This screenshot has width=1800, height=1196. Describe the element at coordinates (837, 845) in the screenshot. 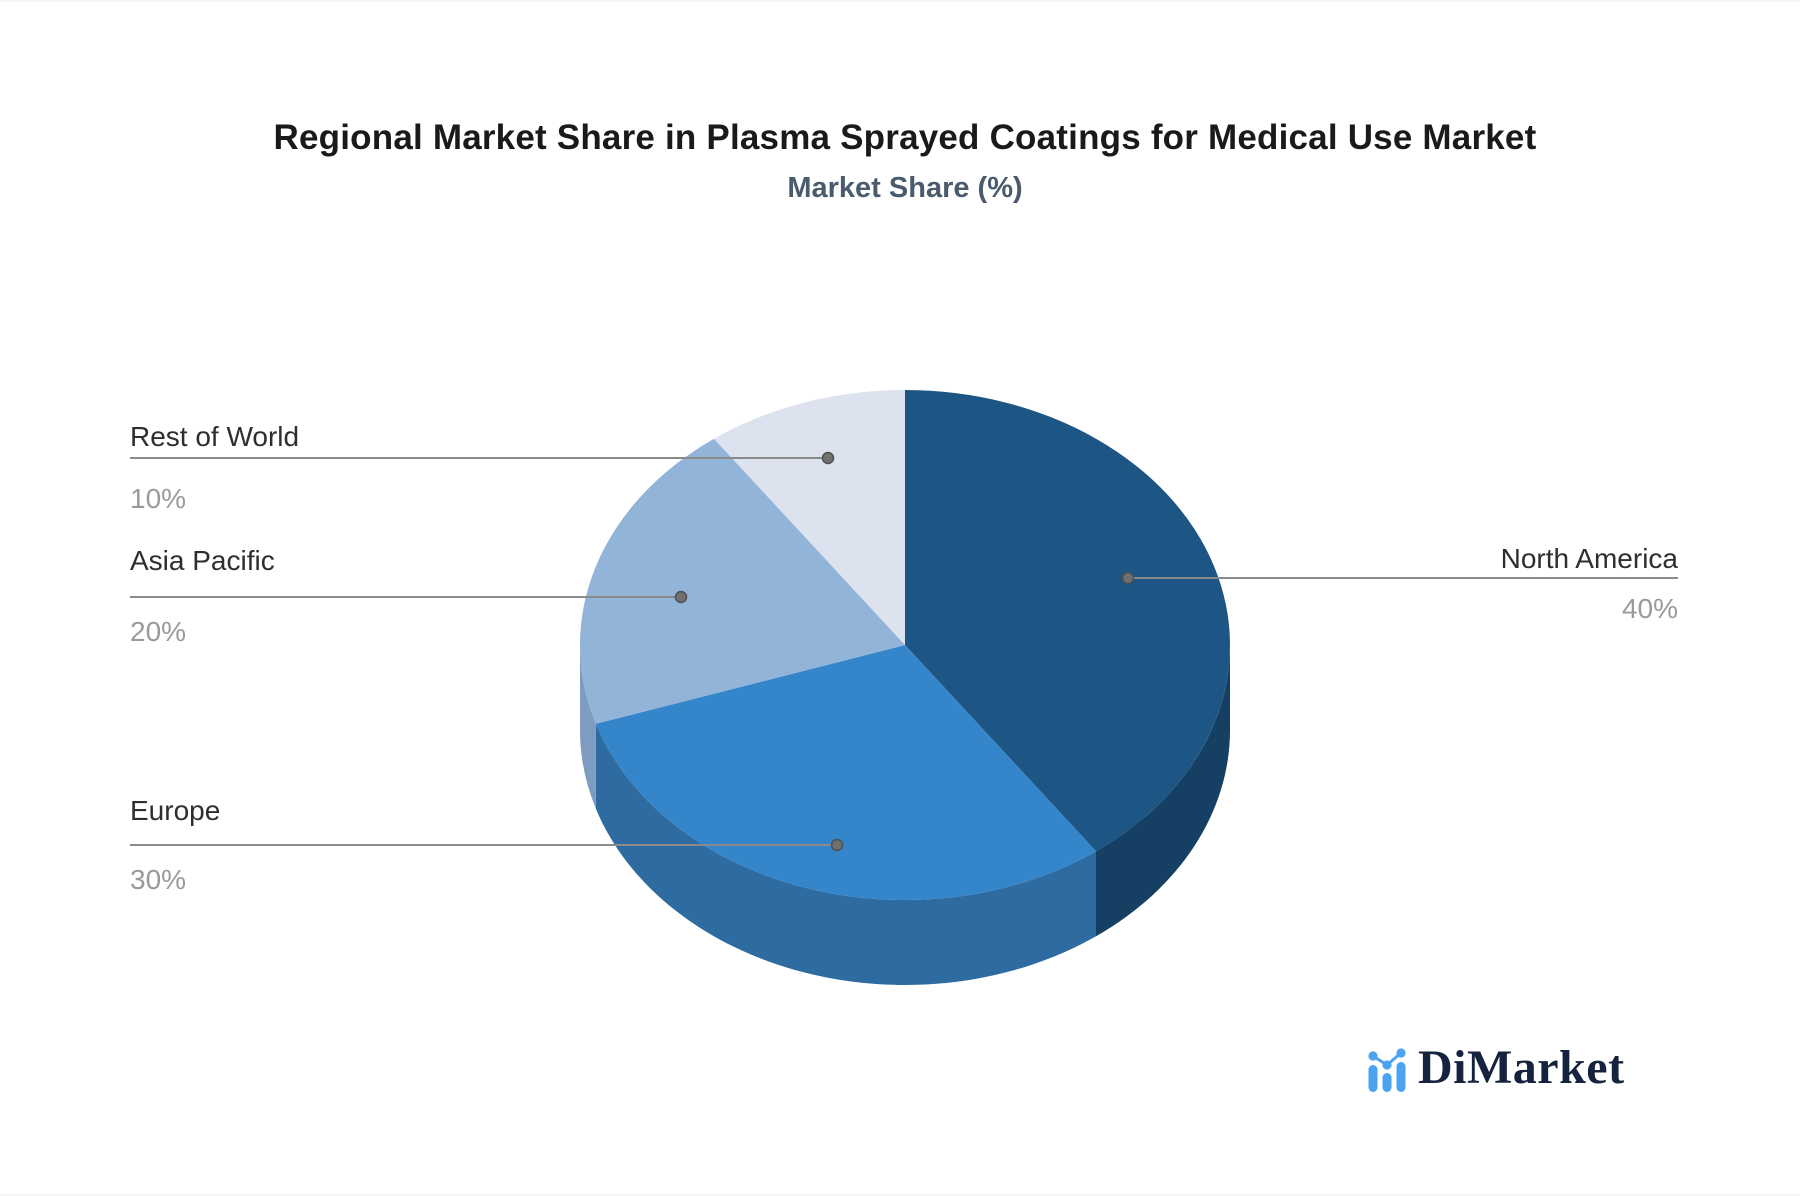

I see `leader-dot-europe` at that location.